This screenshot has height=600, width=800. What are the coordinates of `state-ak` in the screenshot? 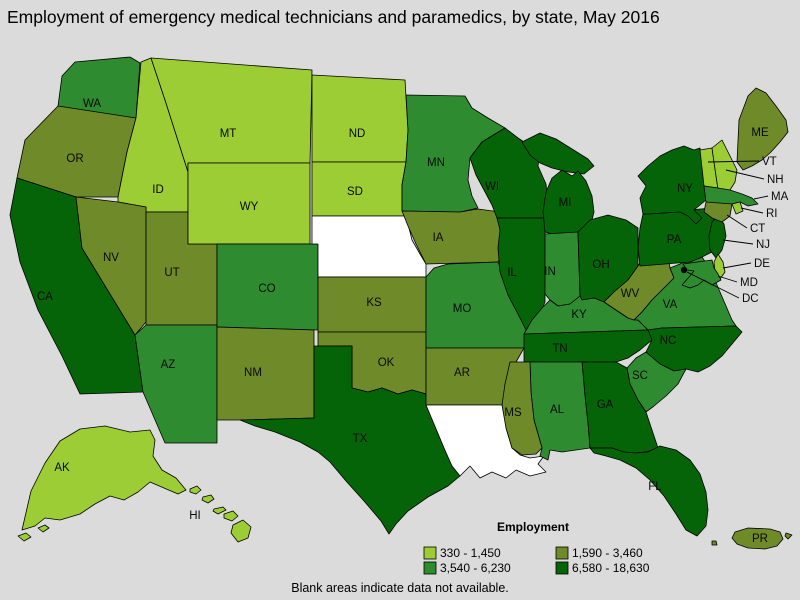 It's located at (104, 478).